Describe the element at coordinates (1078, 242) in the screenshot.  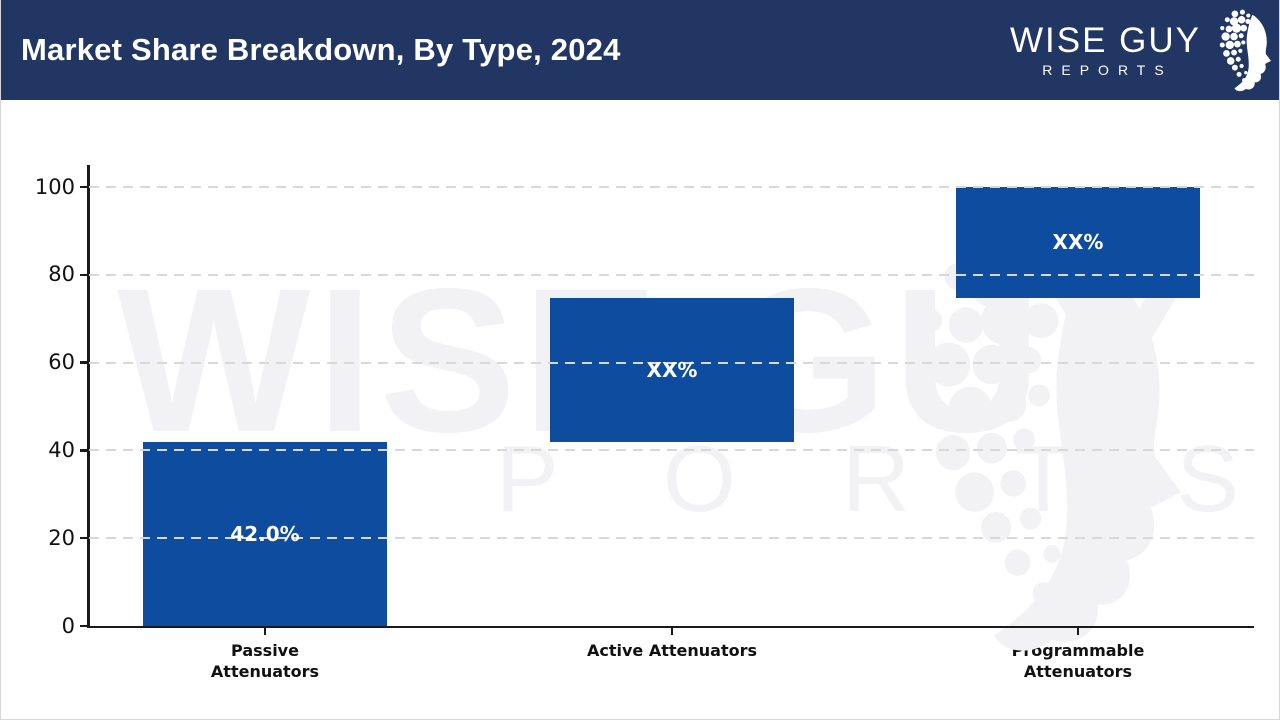
I see `bar-label-3: XX%` at that location.